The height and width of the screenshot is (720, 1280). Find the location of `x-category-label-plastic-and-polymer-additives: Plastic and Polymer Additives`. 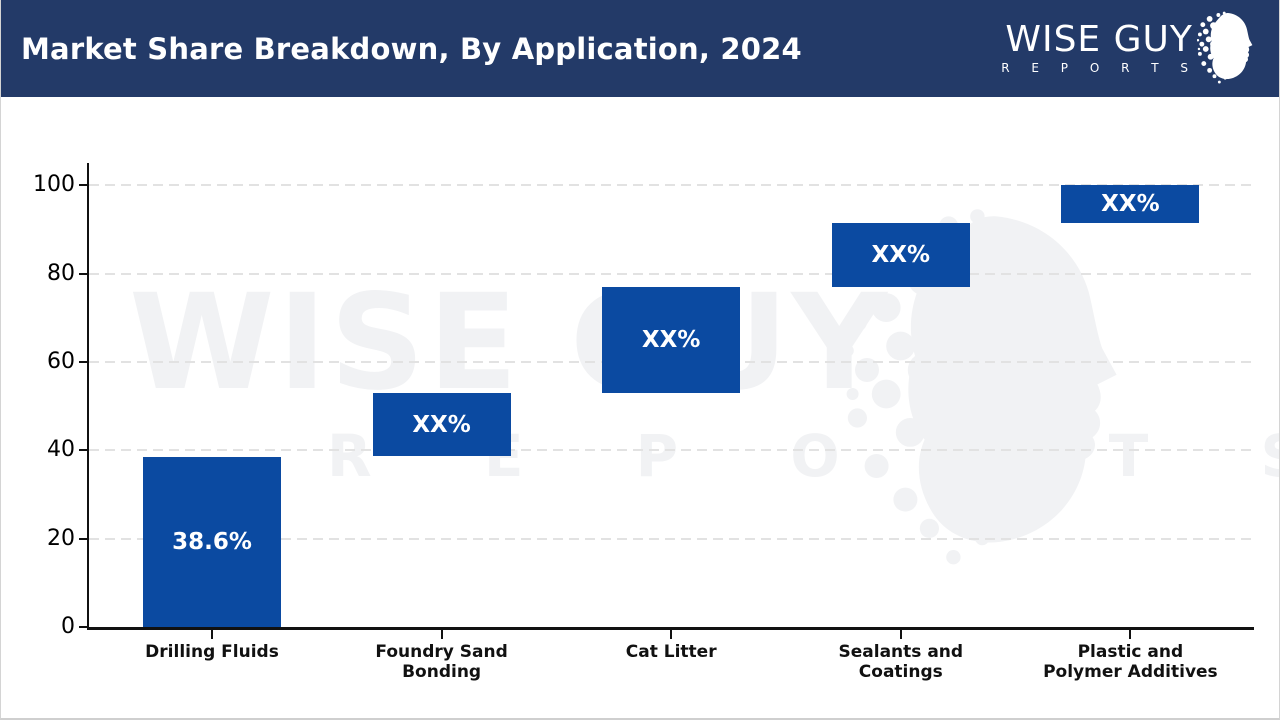

x-category-label-plastic-and-polymer-additives: Plastic and Polymer Additives is located at coordinates (1130, 662).